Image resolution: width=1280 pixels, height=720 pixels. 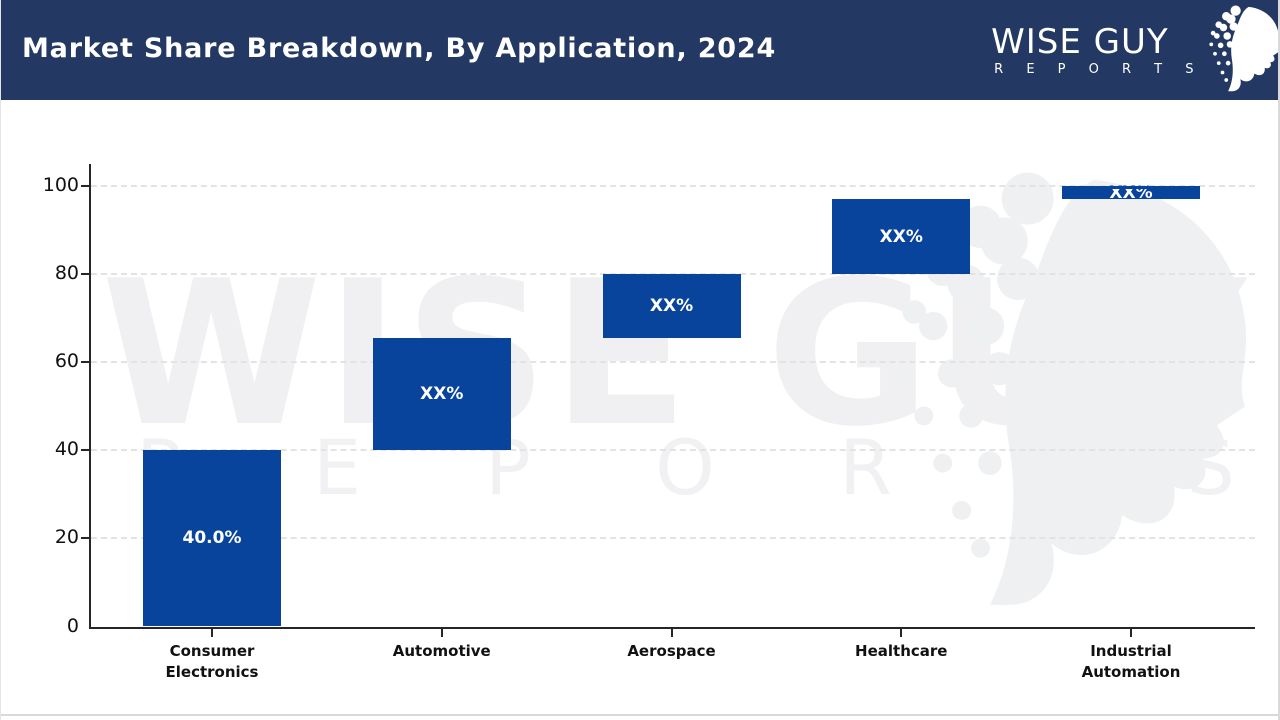 I want to click on category-label-healthcare: Healthcare, so click(x=901, y=650).